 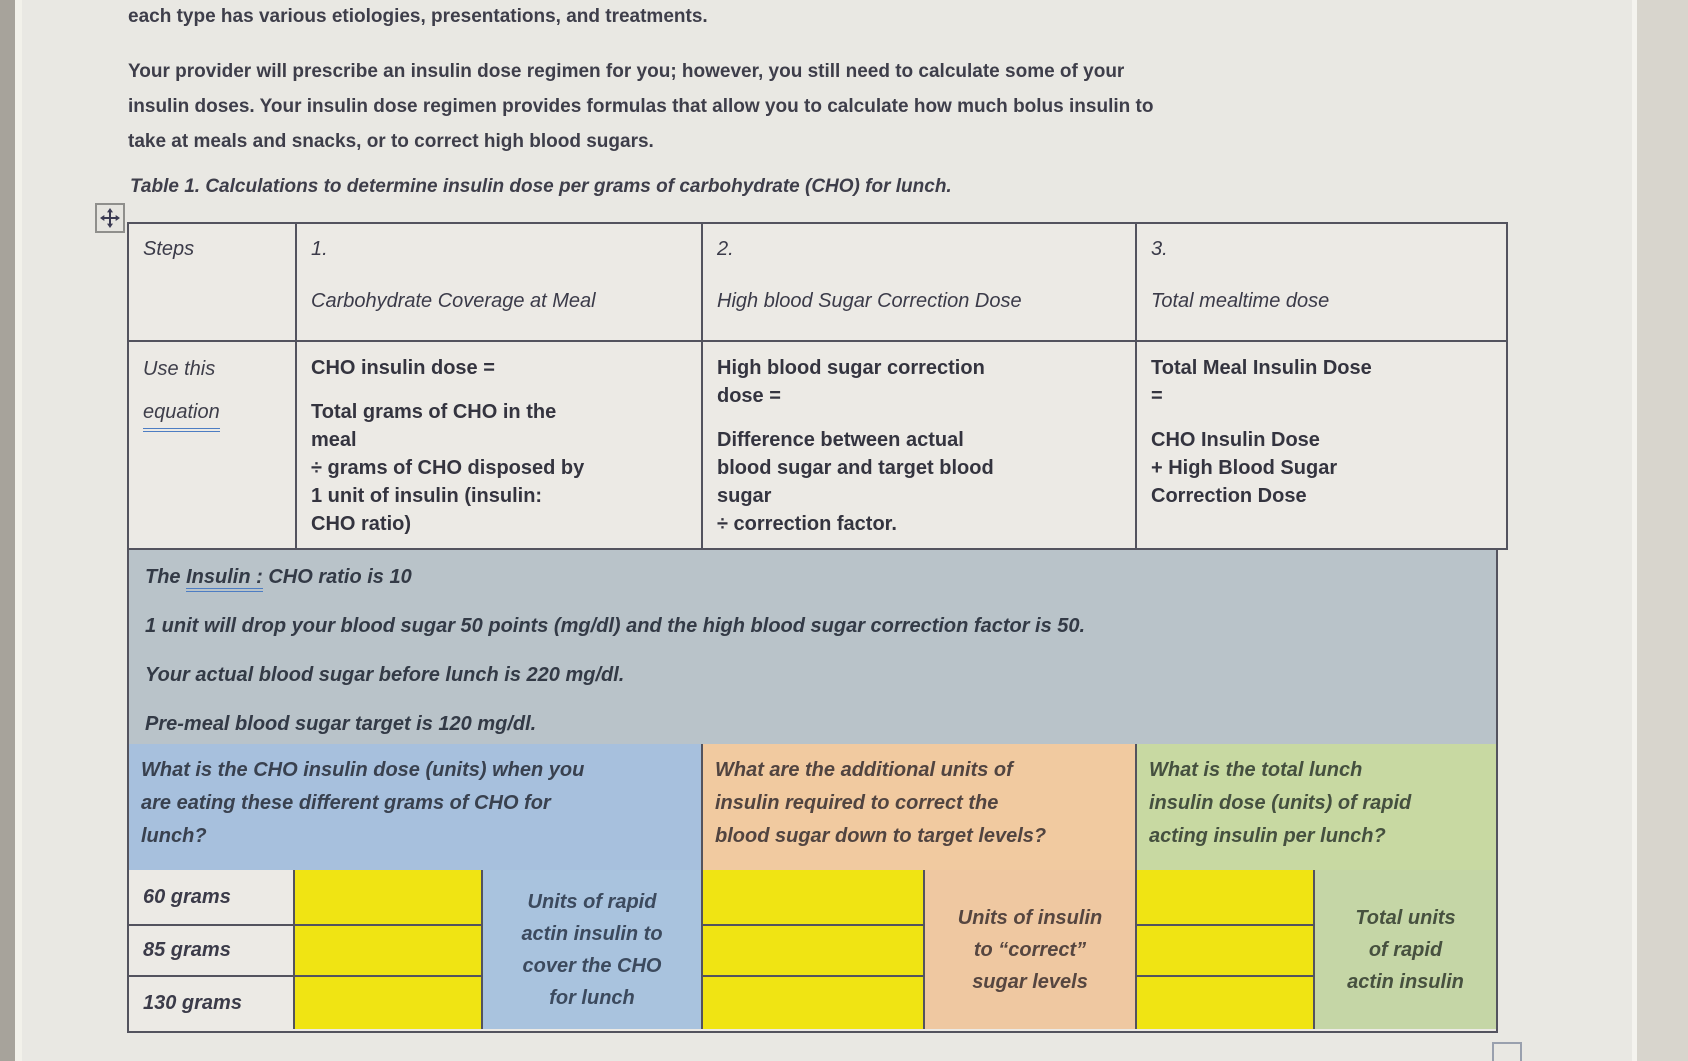 I want to click on equation-word-underlined: equation, so click(x=181, y=414).